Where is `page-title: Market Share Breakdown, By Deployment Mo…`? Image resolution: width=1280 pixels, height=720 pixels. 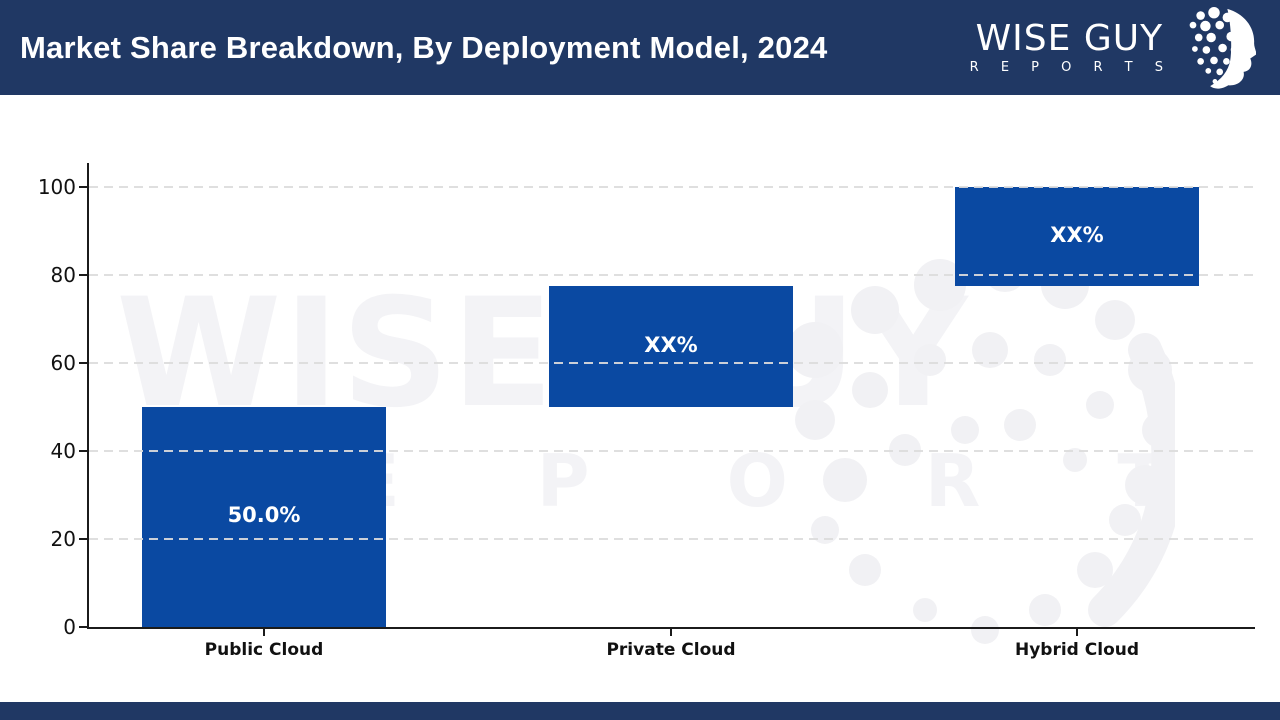
page-title: Market Share Breakdown, By Deployment Mo… is located at coordinates (424, 47).